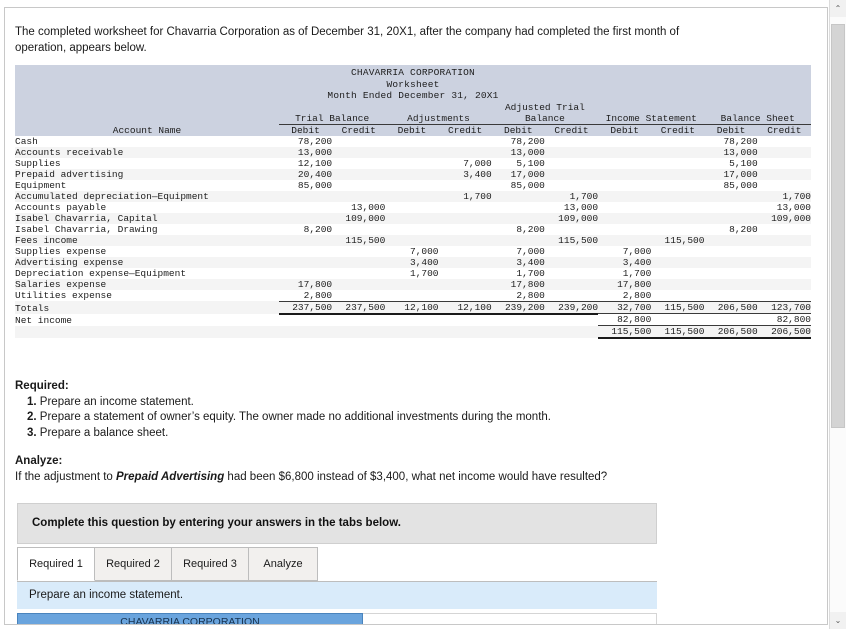 The height and width of the screenshot is (629, 846). Describe the element at coordinates (147, 207) in the screenshot. I see `account-name-cell: Accounts payable` at that location.